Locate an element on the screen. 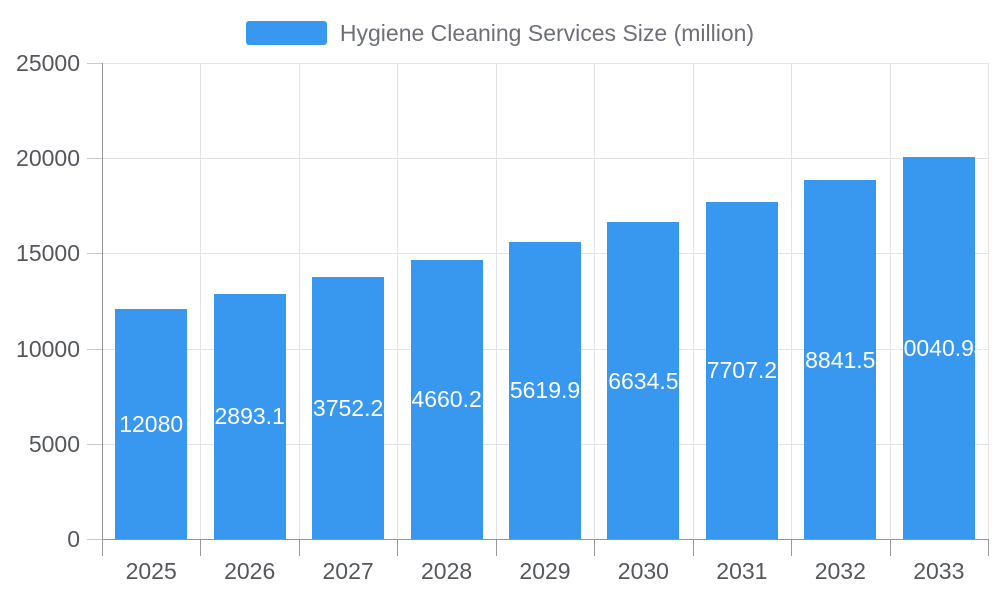 Image resolution: width=1000 pixels, height=600 pixels. y-axis-label: 0 is located at coordinates (73, 539).